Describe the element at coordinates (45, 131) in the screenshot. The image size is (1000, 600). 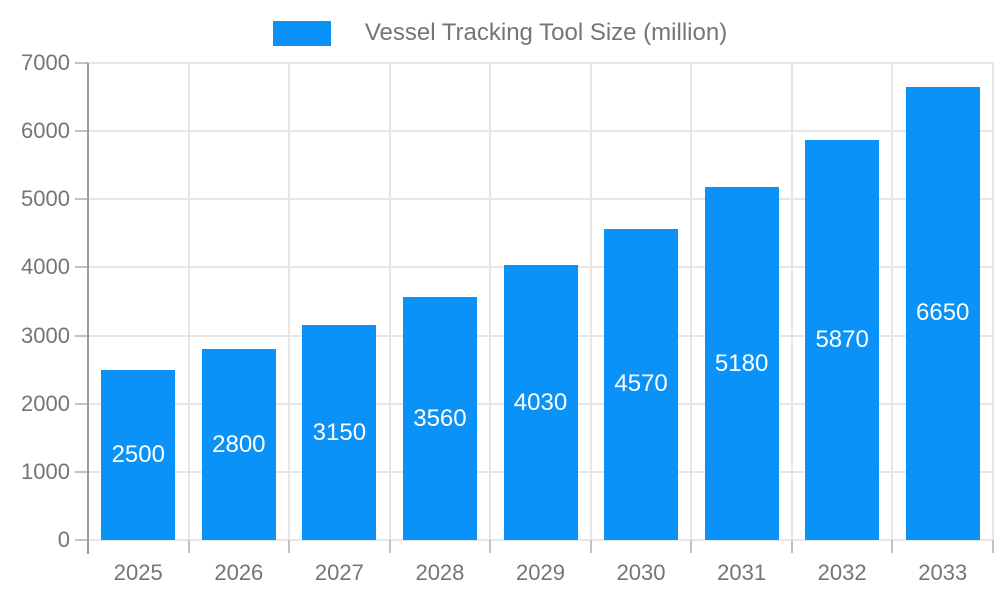
I see `y-axis-label: 6000` at that location.